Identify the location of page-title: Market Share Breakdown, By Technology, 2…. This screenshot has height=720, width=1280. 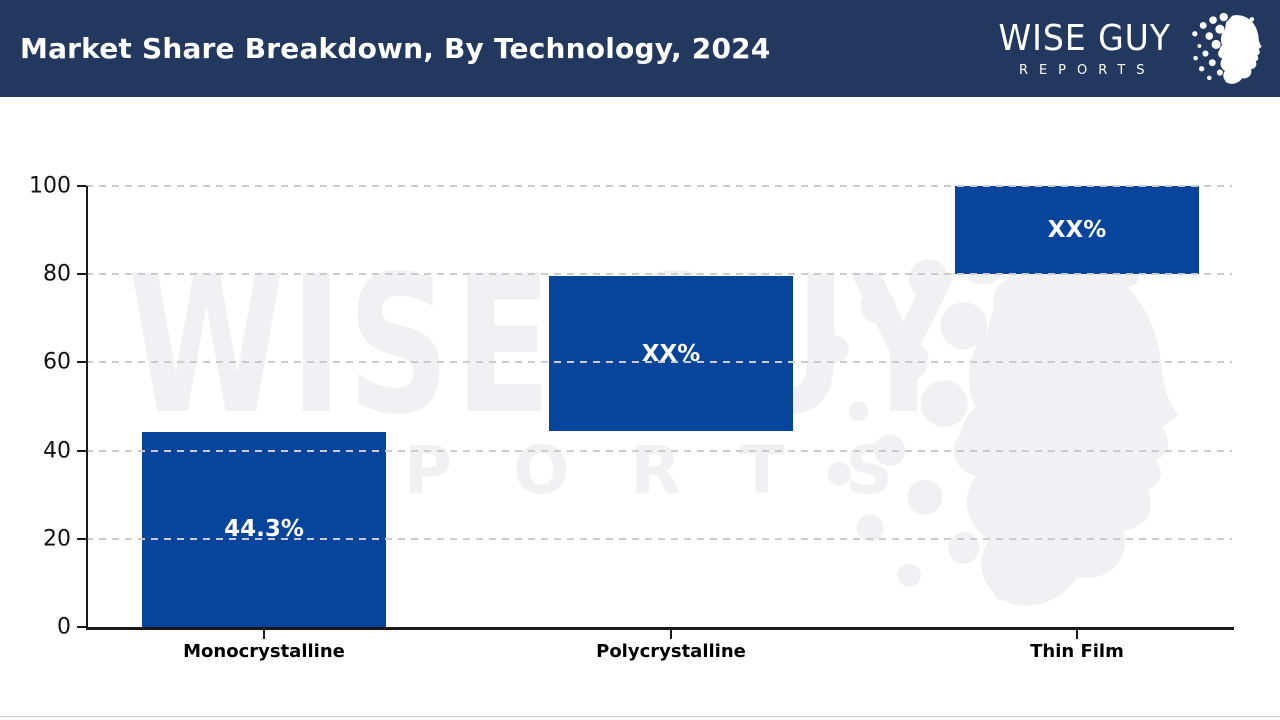
(395, 48).